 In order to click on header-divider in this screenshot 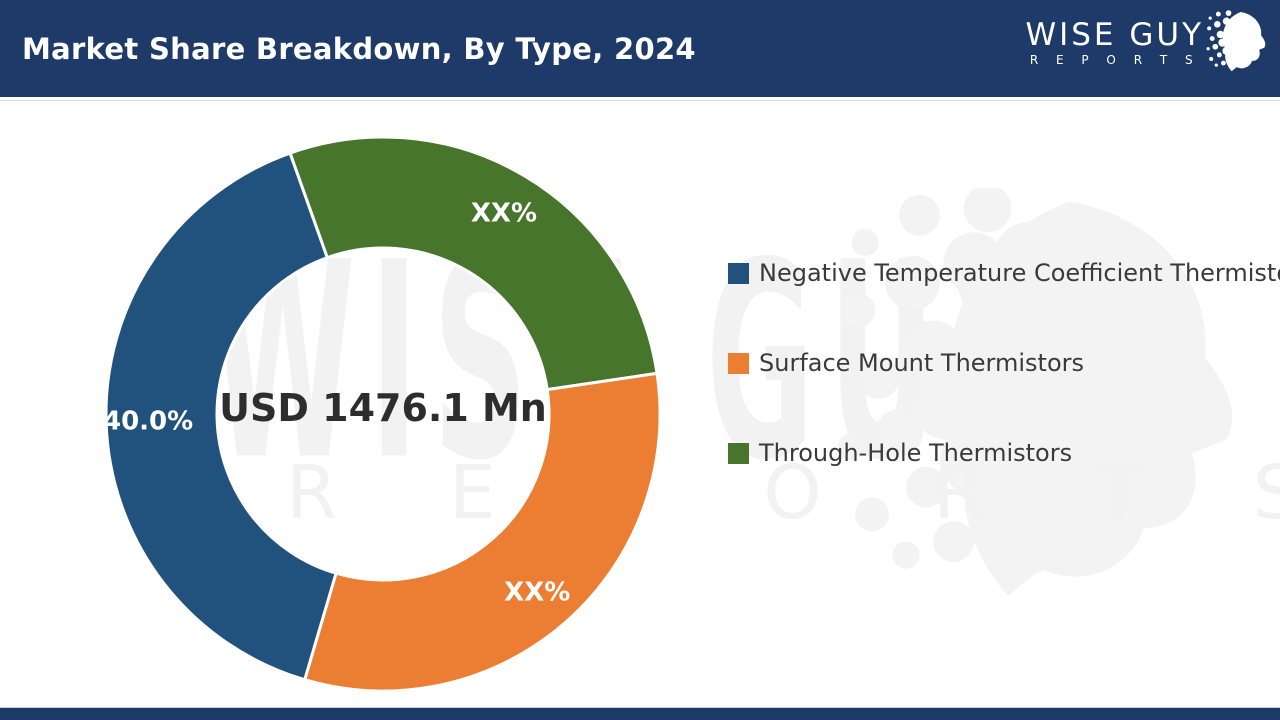, I will do `click(640, 100)`.